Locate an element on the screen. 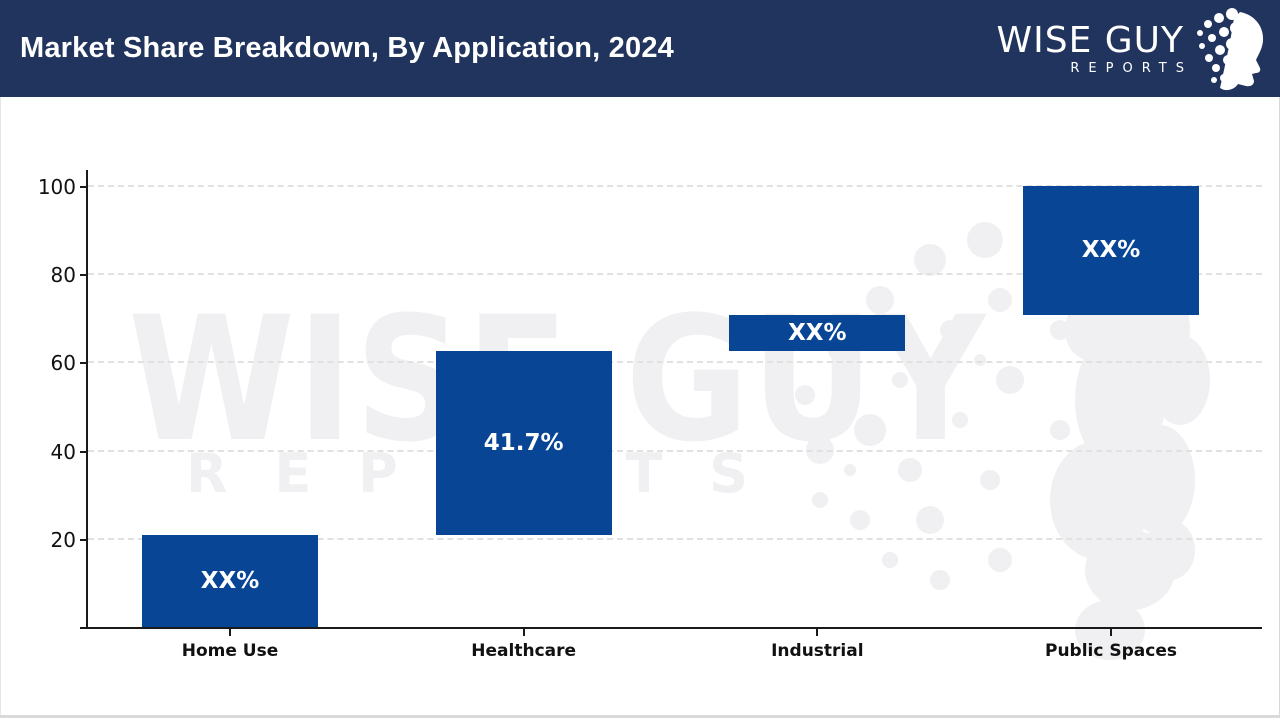 Image resolution: width=1280 pixels, height=720 pixels. y-tick-label: 40 is located at coordinates (63, 451).